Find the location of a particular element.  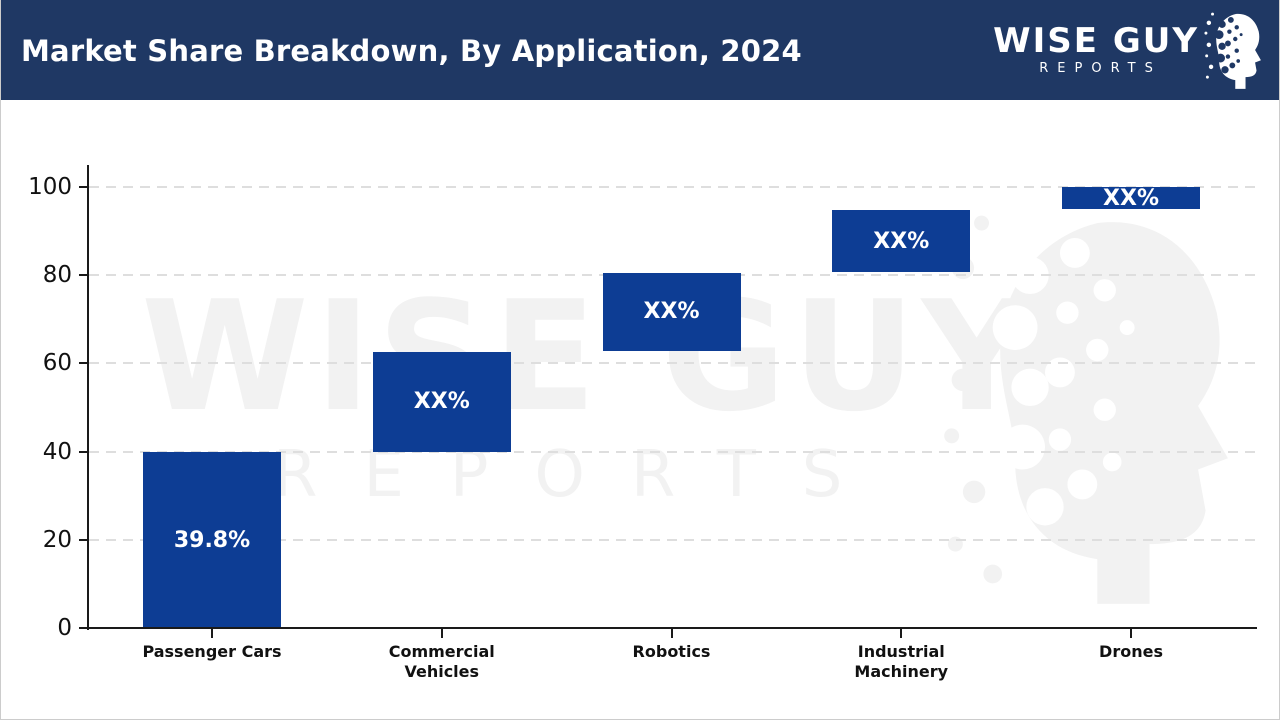

bar-commercial-vehicles: XX% is located at coordinates (441, 401).